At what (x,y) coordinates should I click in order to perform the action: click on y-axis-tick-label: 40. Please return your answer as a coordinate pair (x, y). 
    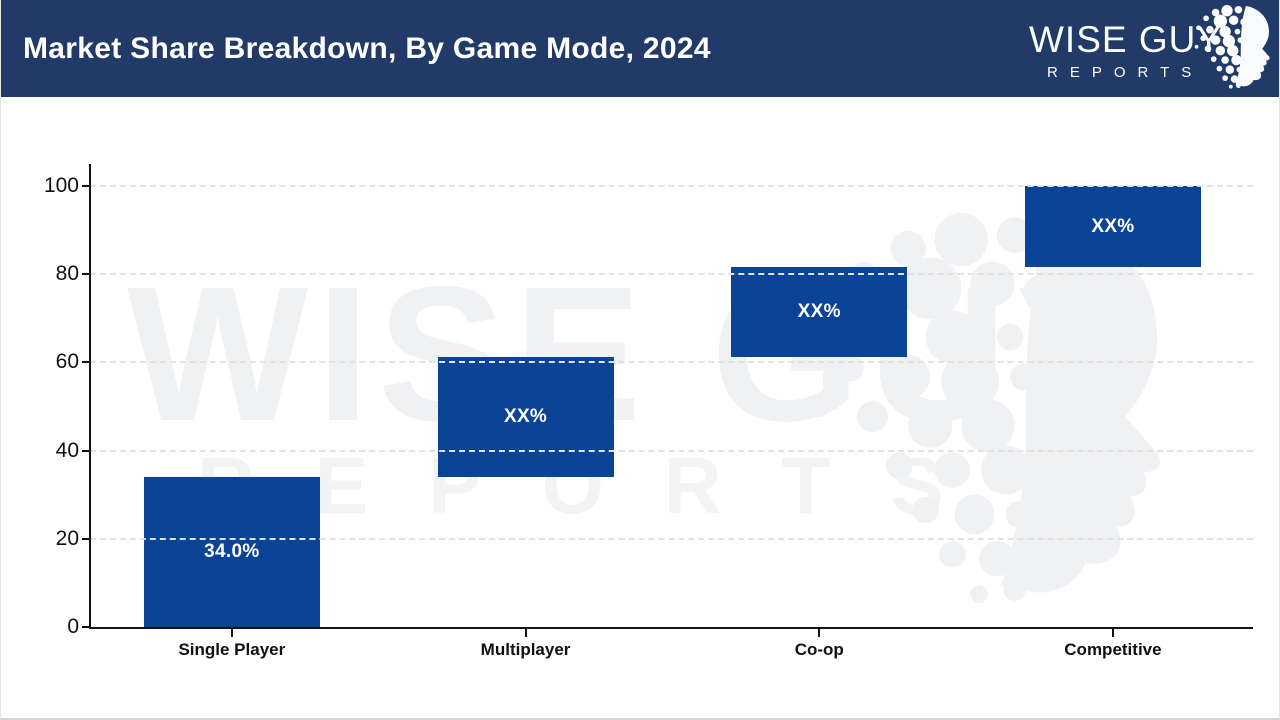
    Looking at the image, I should click on (67, 450).